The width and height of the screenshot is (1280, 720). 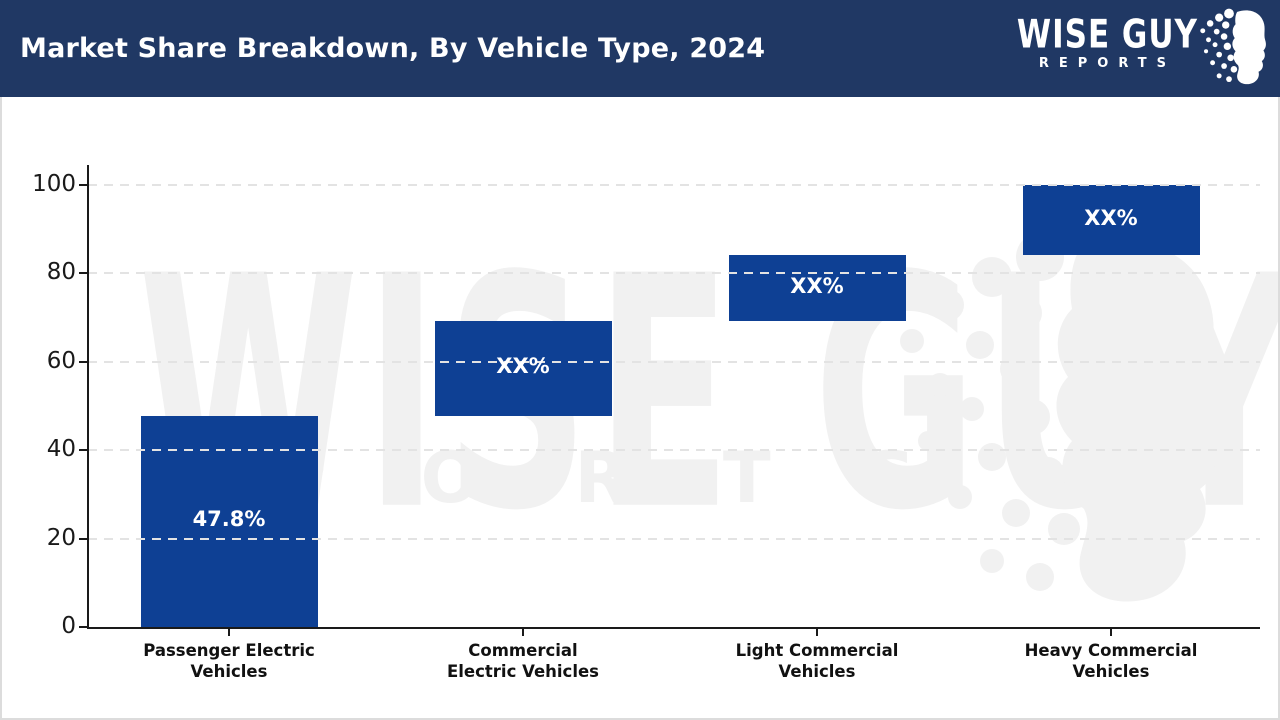 What do you see at coordinates (88, 397) in the screenshot?
I see `y-axis-line` at bounding box center [88, 397].